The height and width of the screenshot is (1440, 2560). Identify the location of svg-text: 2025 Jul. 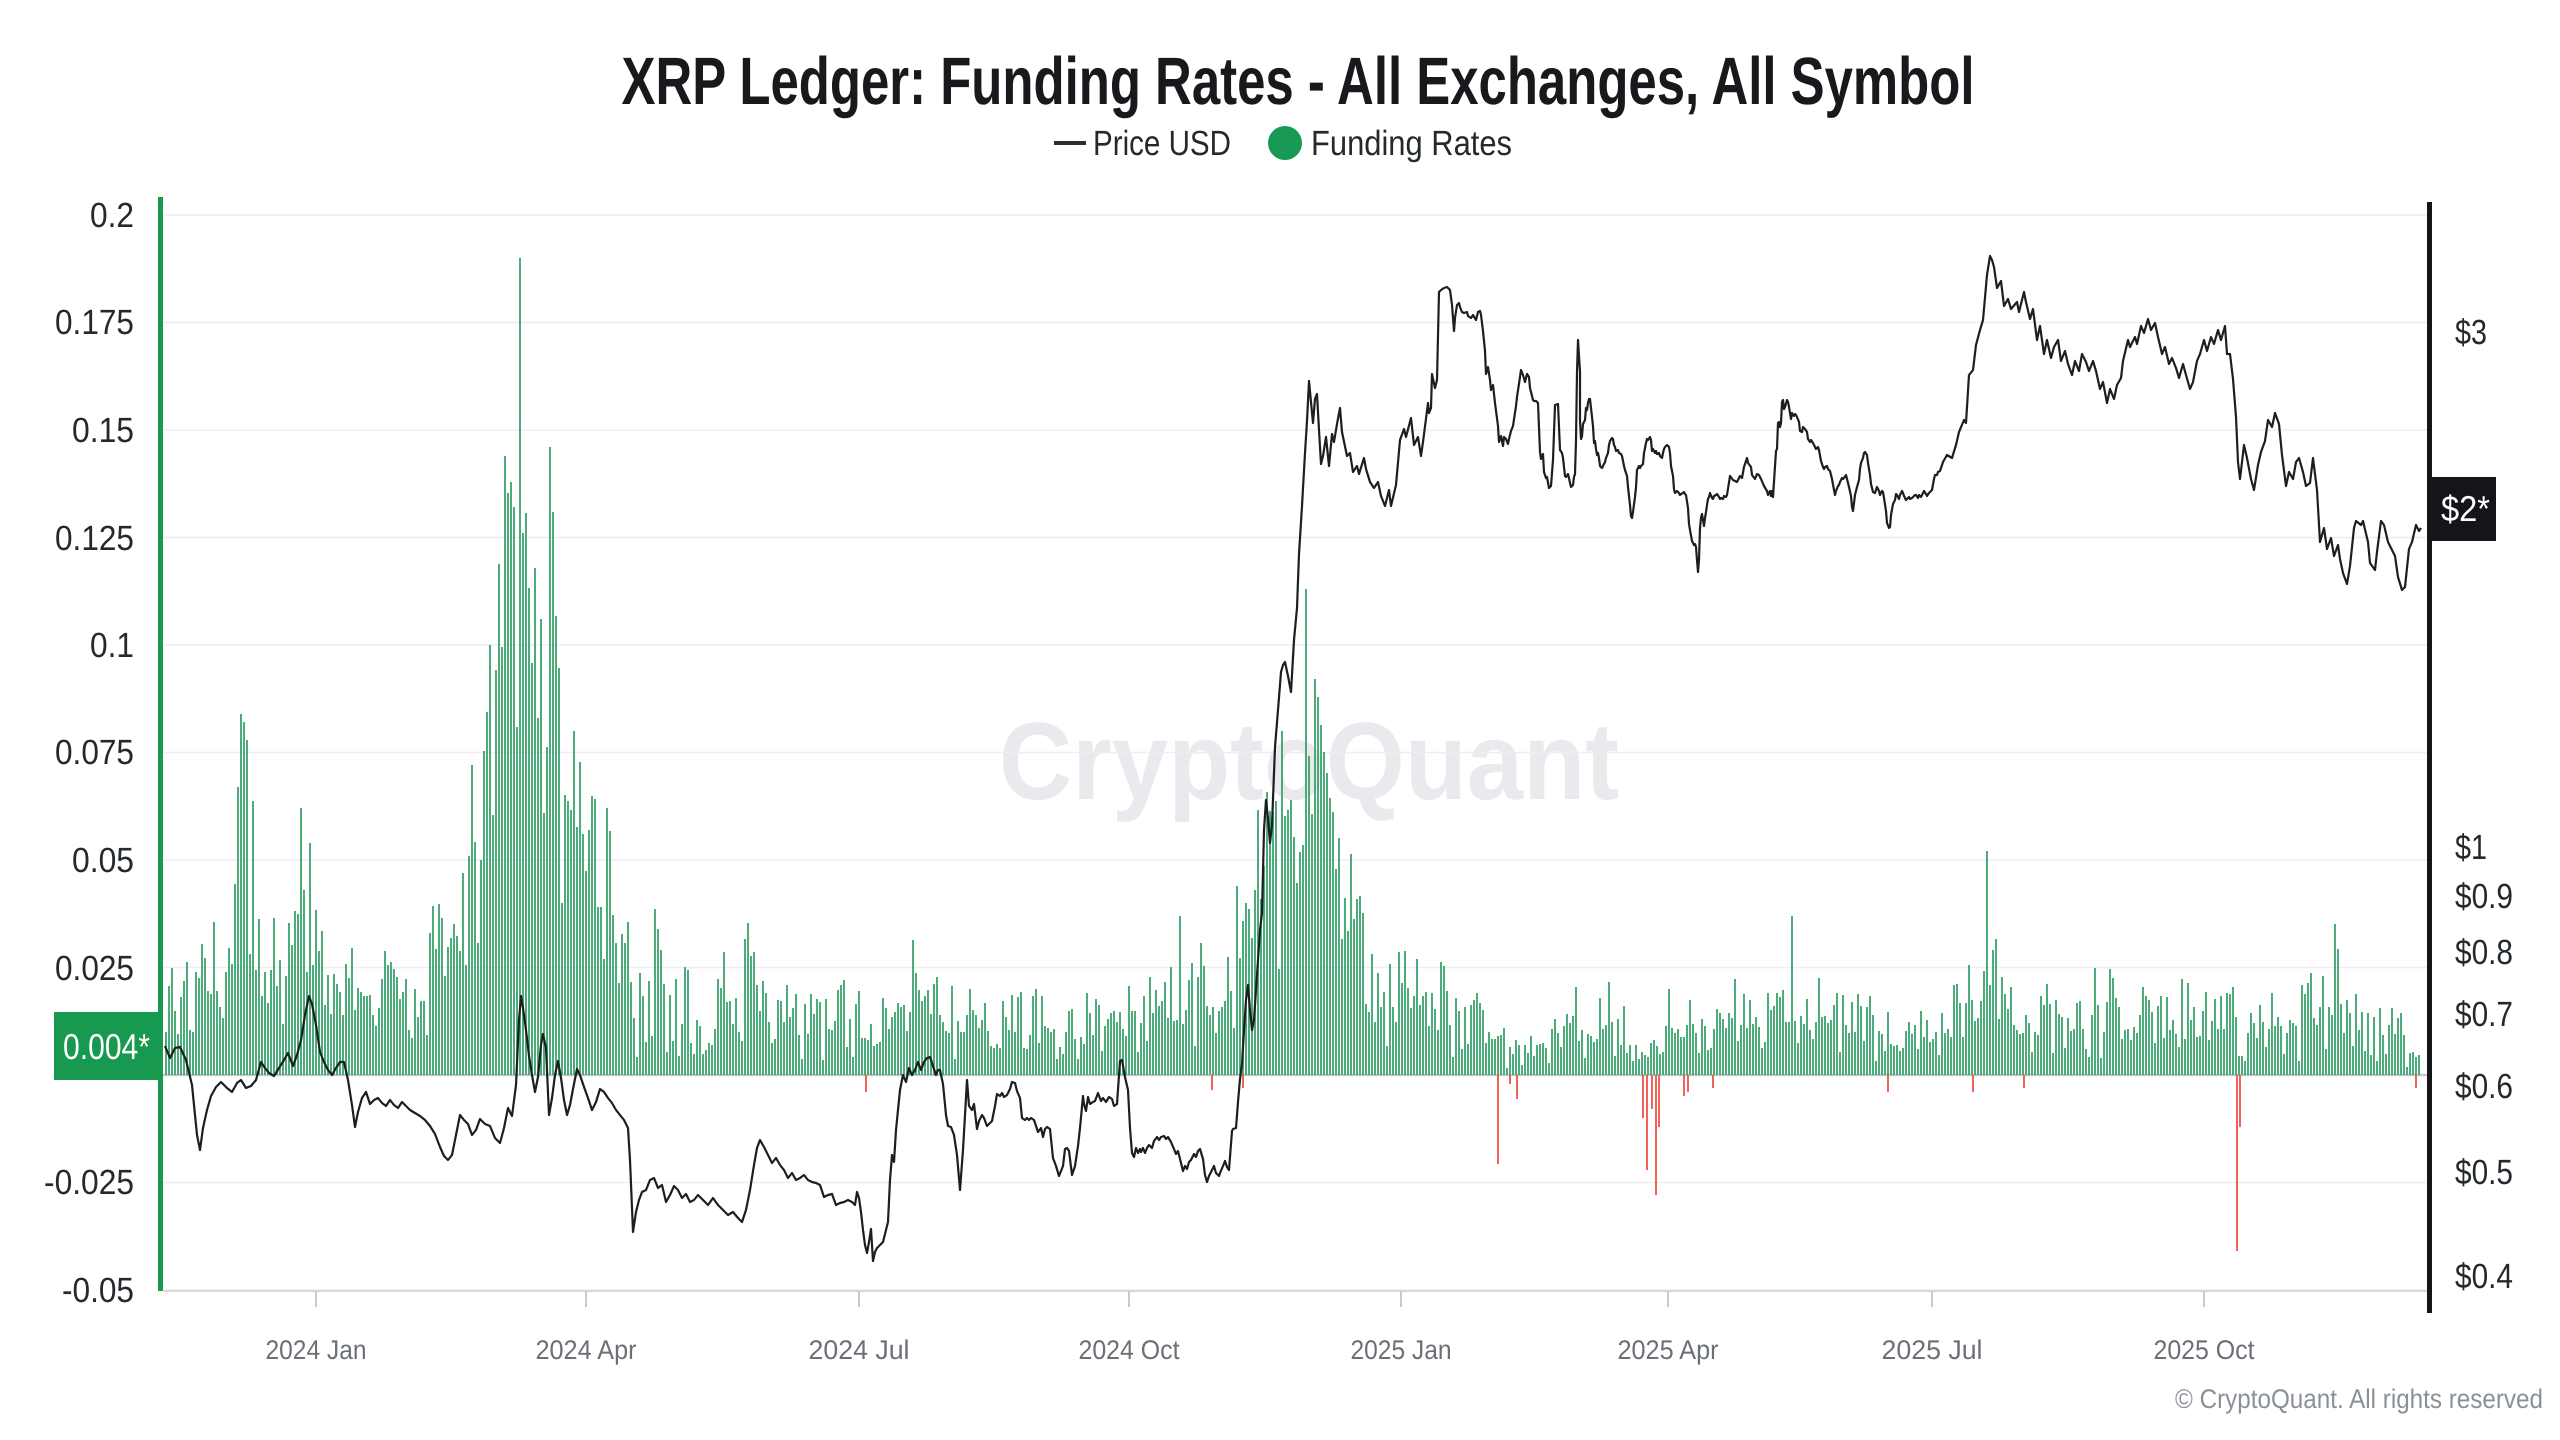
(1932, 1350).